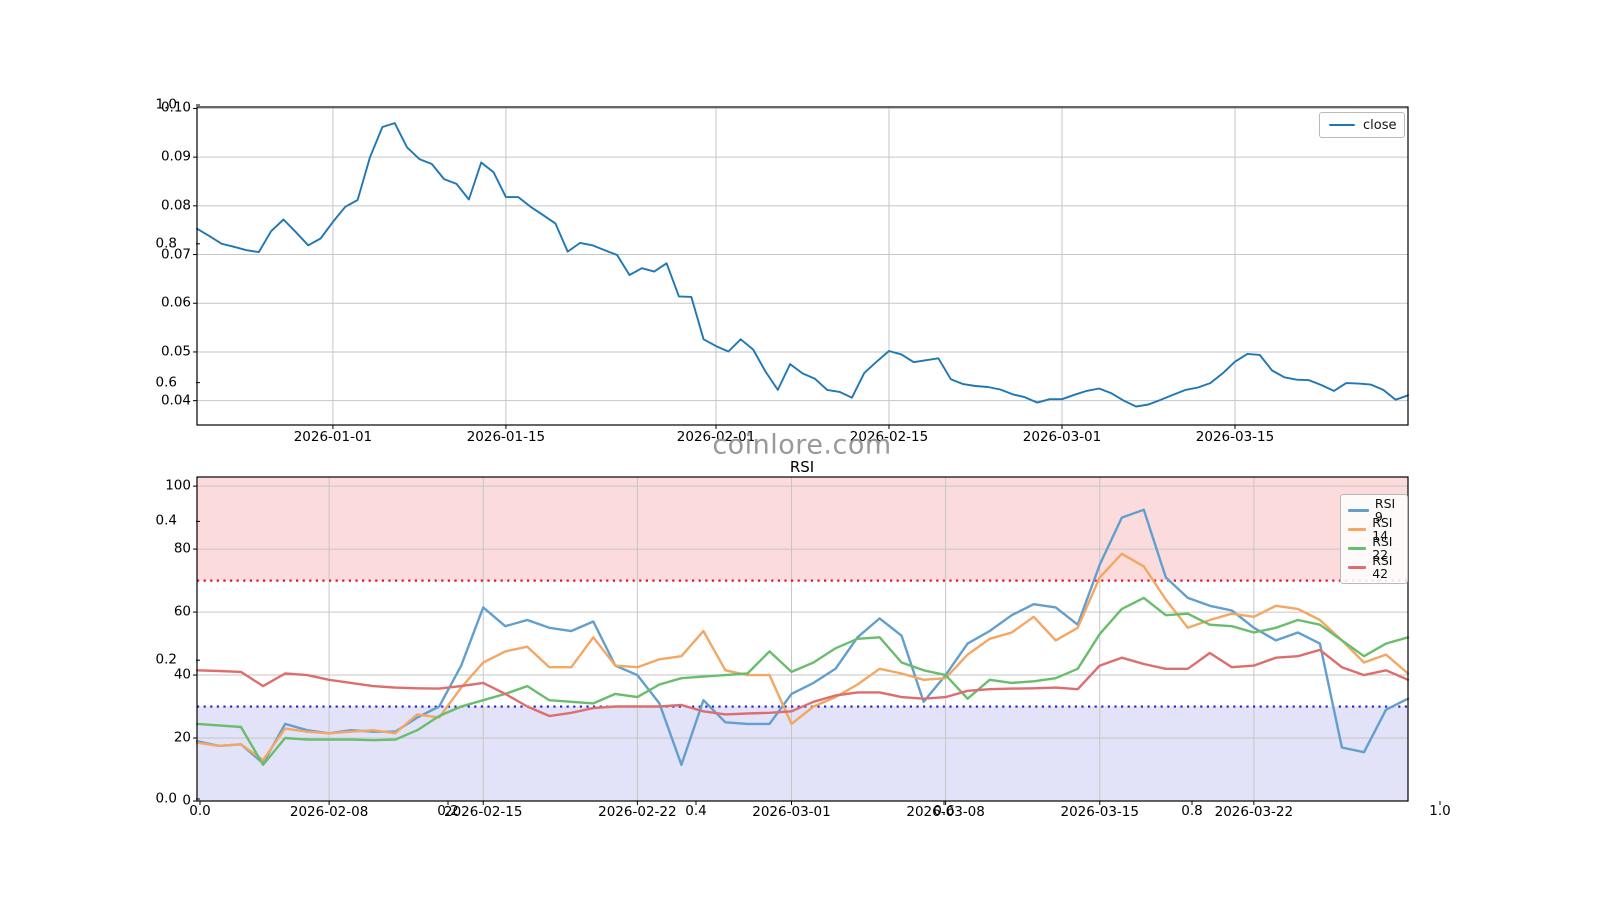 The height and width of the screenshot is (900, 1600). What do you see at coordinates (506, 437) in the screenshot?
I see `price-x-tick-label: 2026-01-15` at bounding box center [506, 437].